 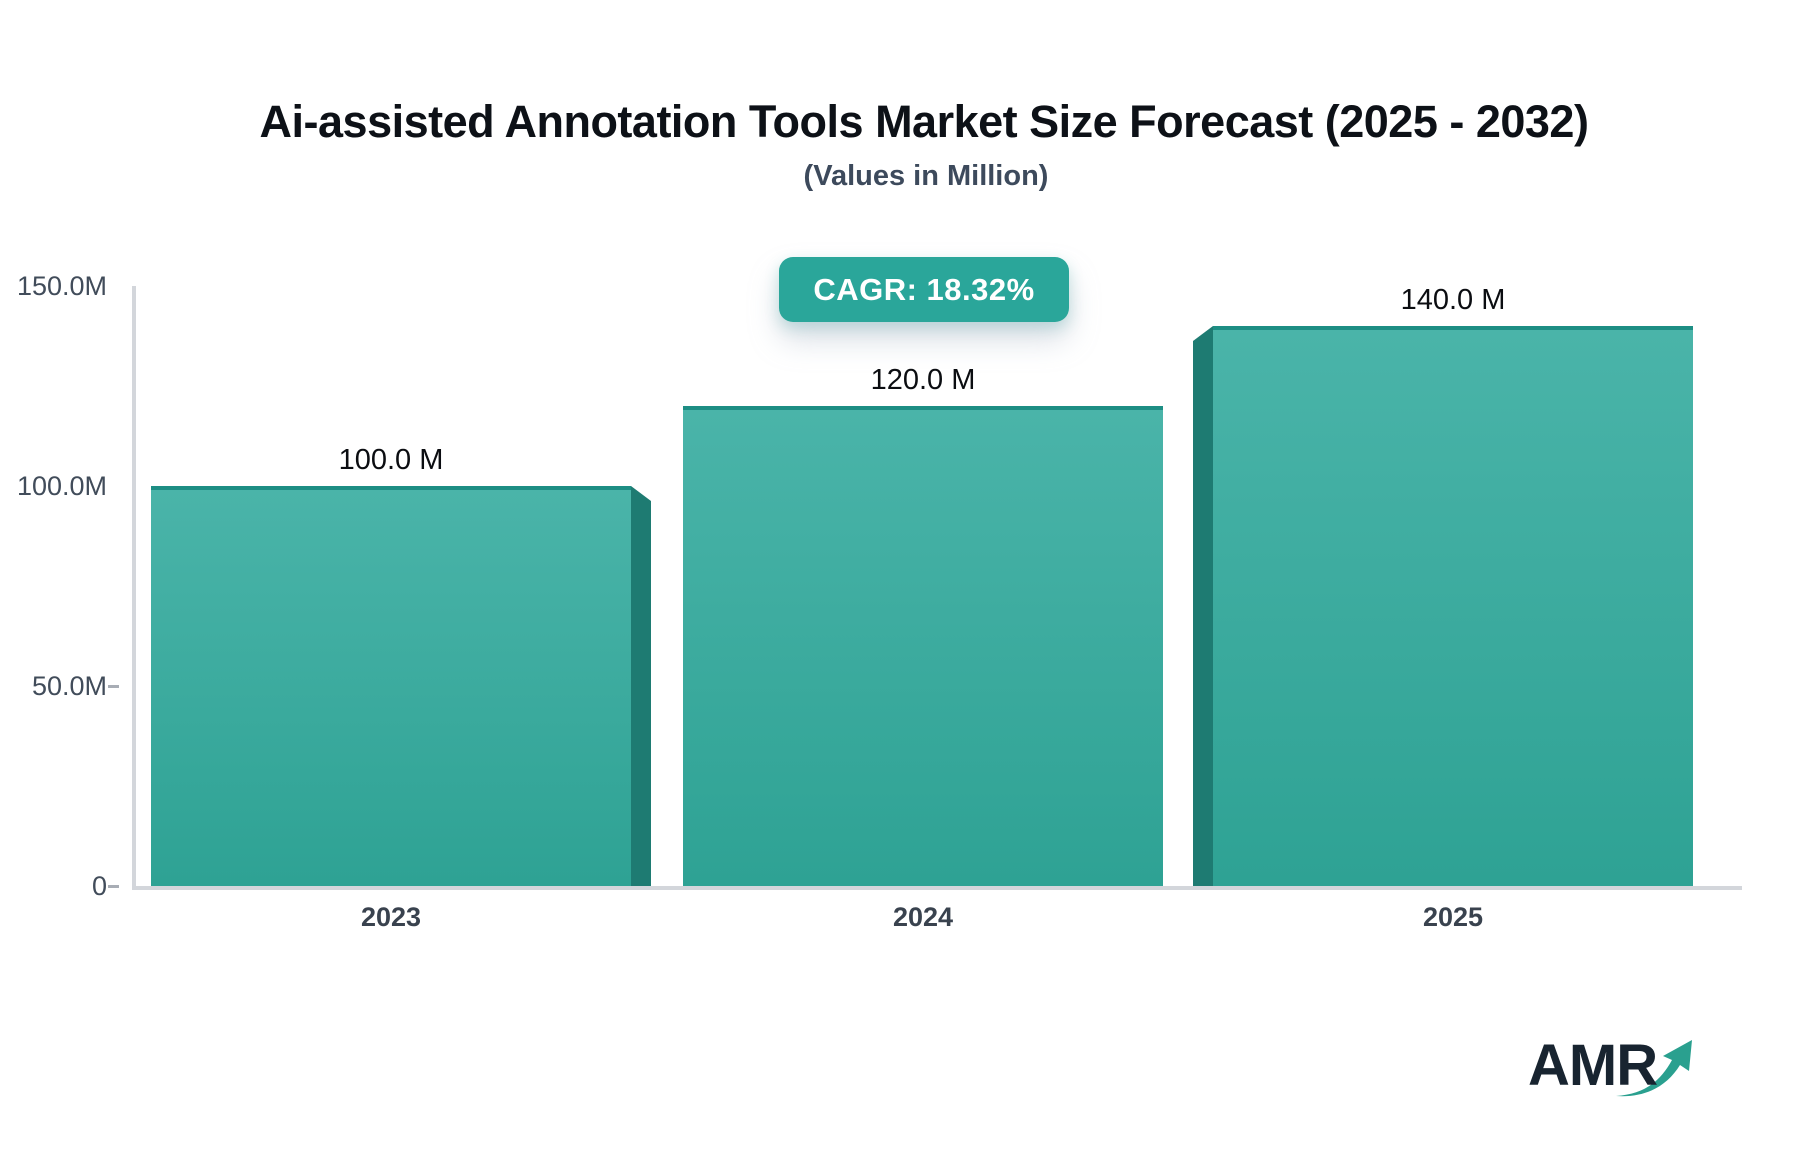 I want to click on x-axis-label-2024: 2024, so click(x=923, y=917).